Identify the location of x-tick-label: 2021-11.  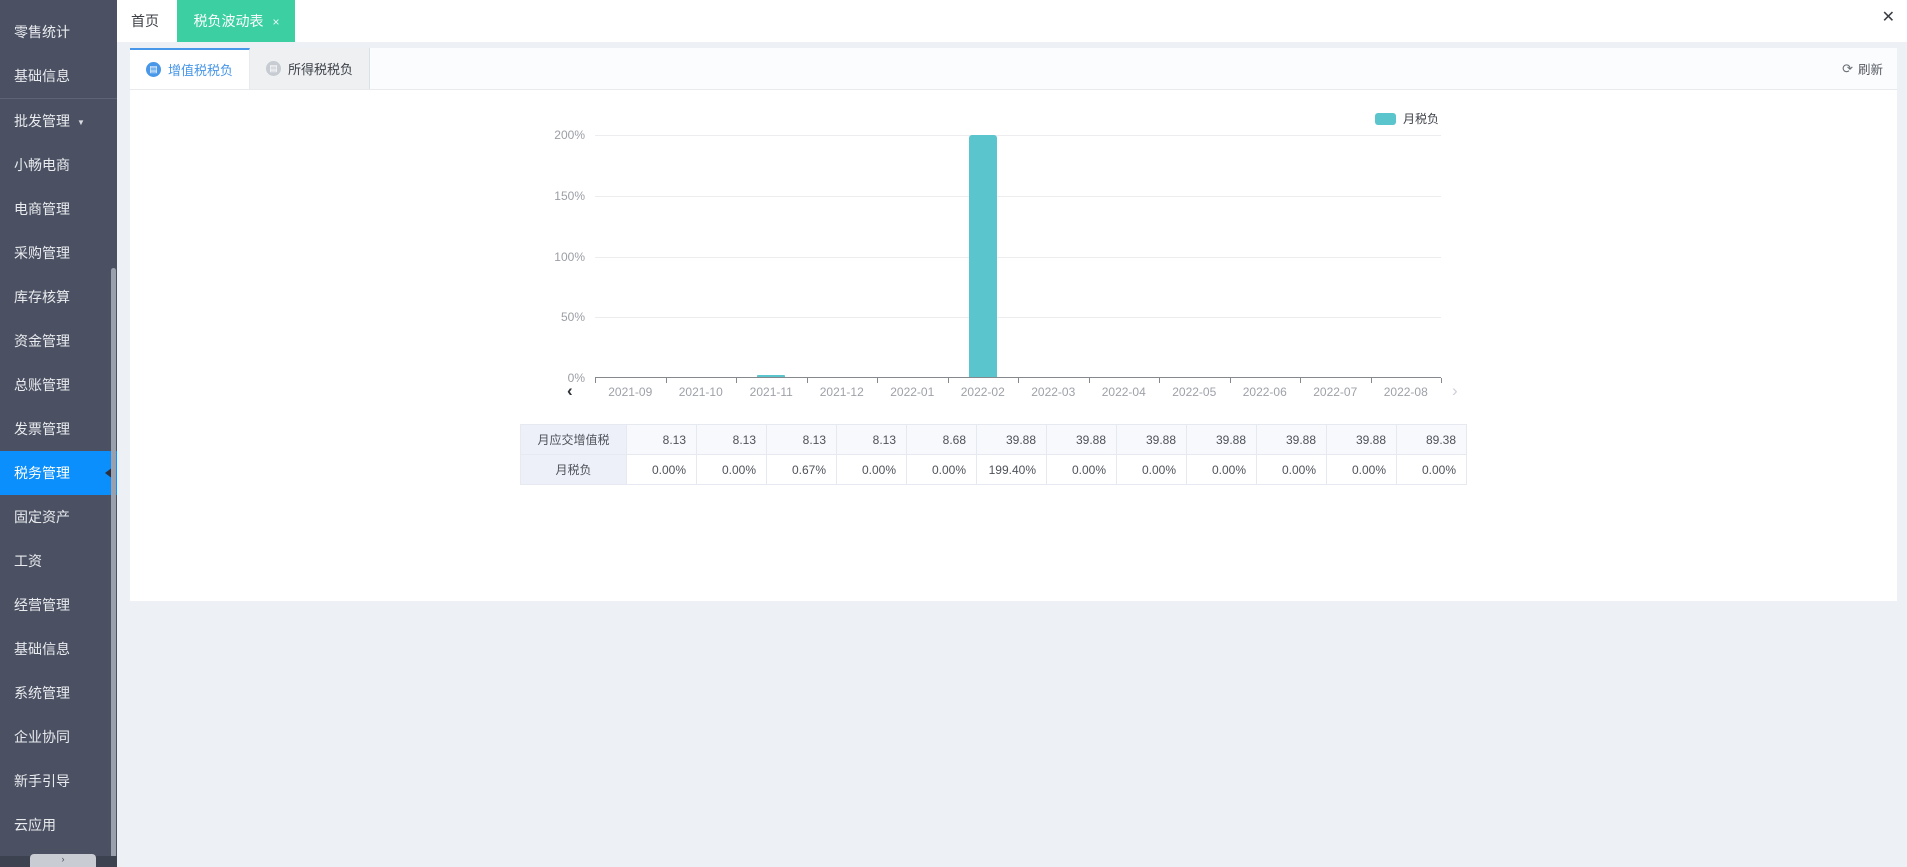
(771, 392).